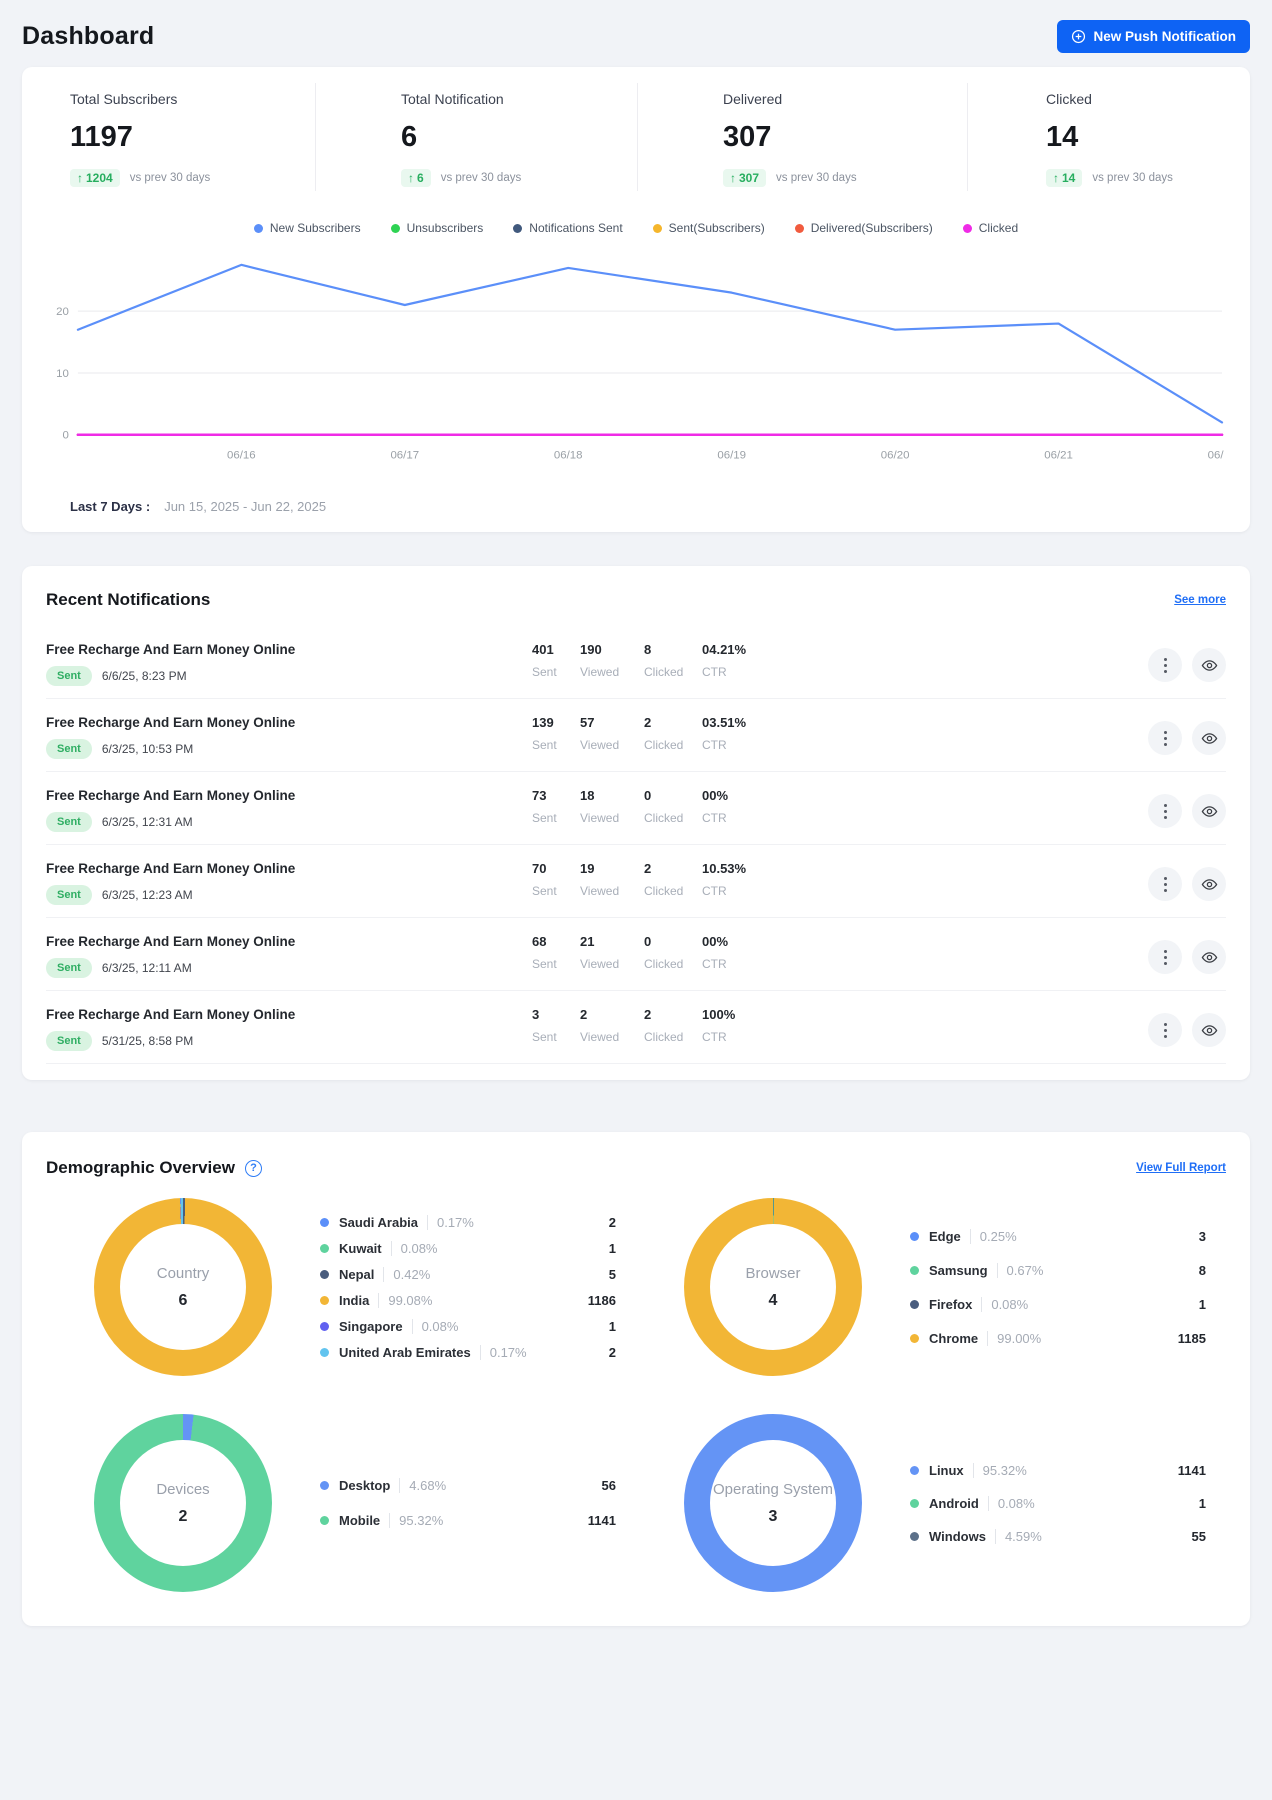 Image resolution: width=1272 pixels, height=1800 pixels. What do you see at coordinates (253, 1168) in the screenshot?
I see `help-icon: ?` at bounding box center [253, 1168].